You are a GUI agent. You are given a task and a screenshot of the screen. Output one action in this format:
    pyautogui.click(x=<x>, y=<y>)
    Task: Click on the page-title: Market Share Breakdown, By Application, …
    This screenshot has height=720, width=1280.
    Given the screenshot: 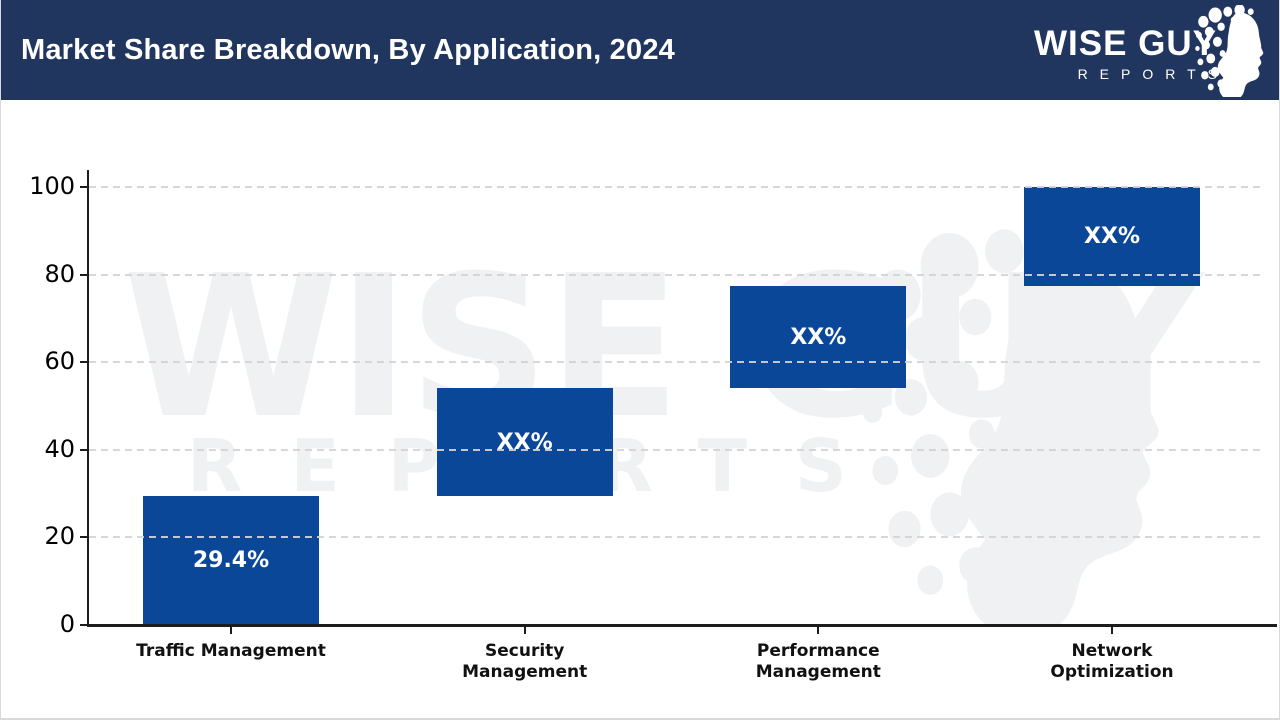 What is the action you would take?
    pyautogui.click(x=348, y=49)
    